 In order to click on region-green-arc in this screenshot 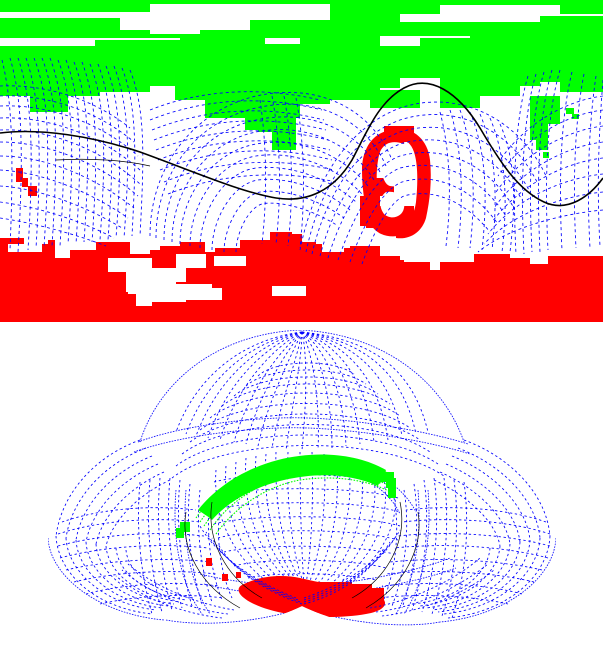, I will do `click(286, 496)`.